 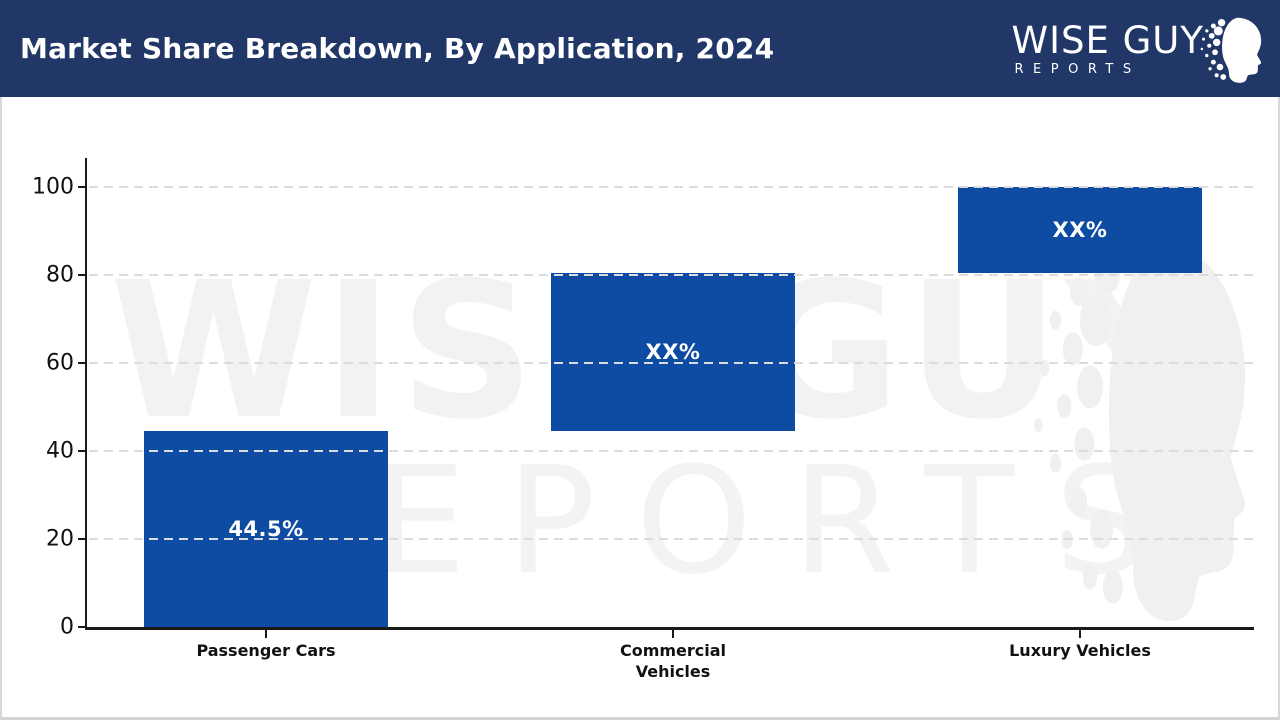 What do you see at coordinates (1080, 650) in the screenshot?
I see `x-category-label: Luxury Vehicles` at bounding box center [1080, 650].